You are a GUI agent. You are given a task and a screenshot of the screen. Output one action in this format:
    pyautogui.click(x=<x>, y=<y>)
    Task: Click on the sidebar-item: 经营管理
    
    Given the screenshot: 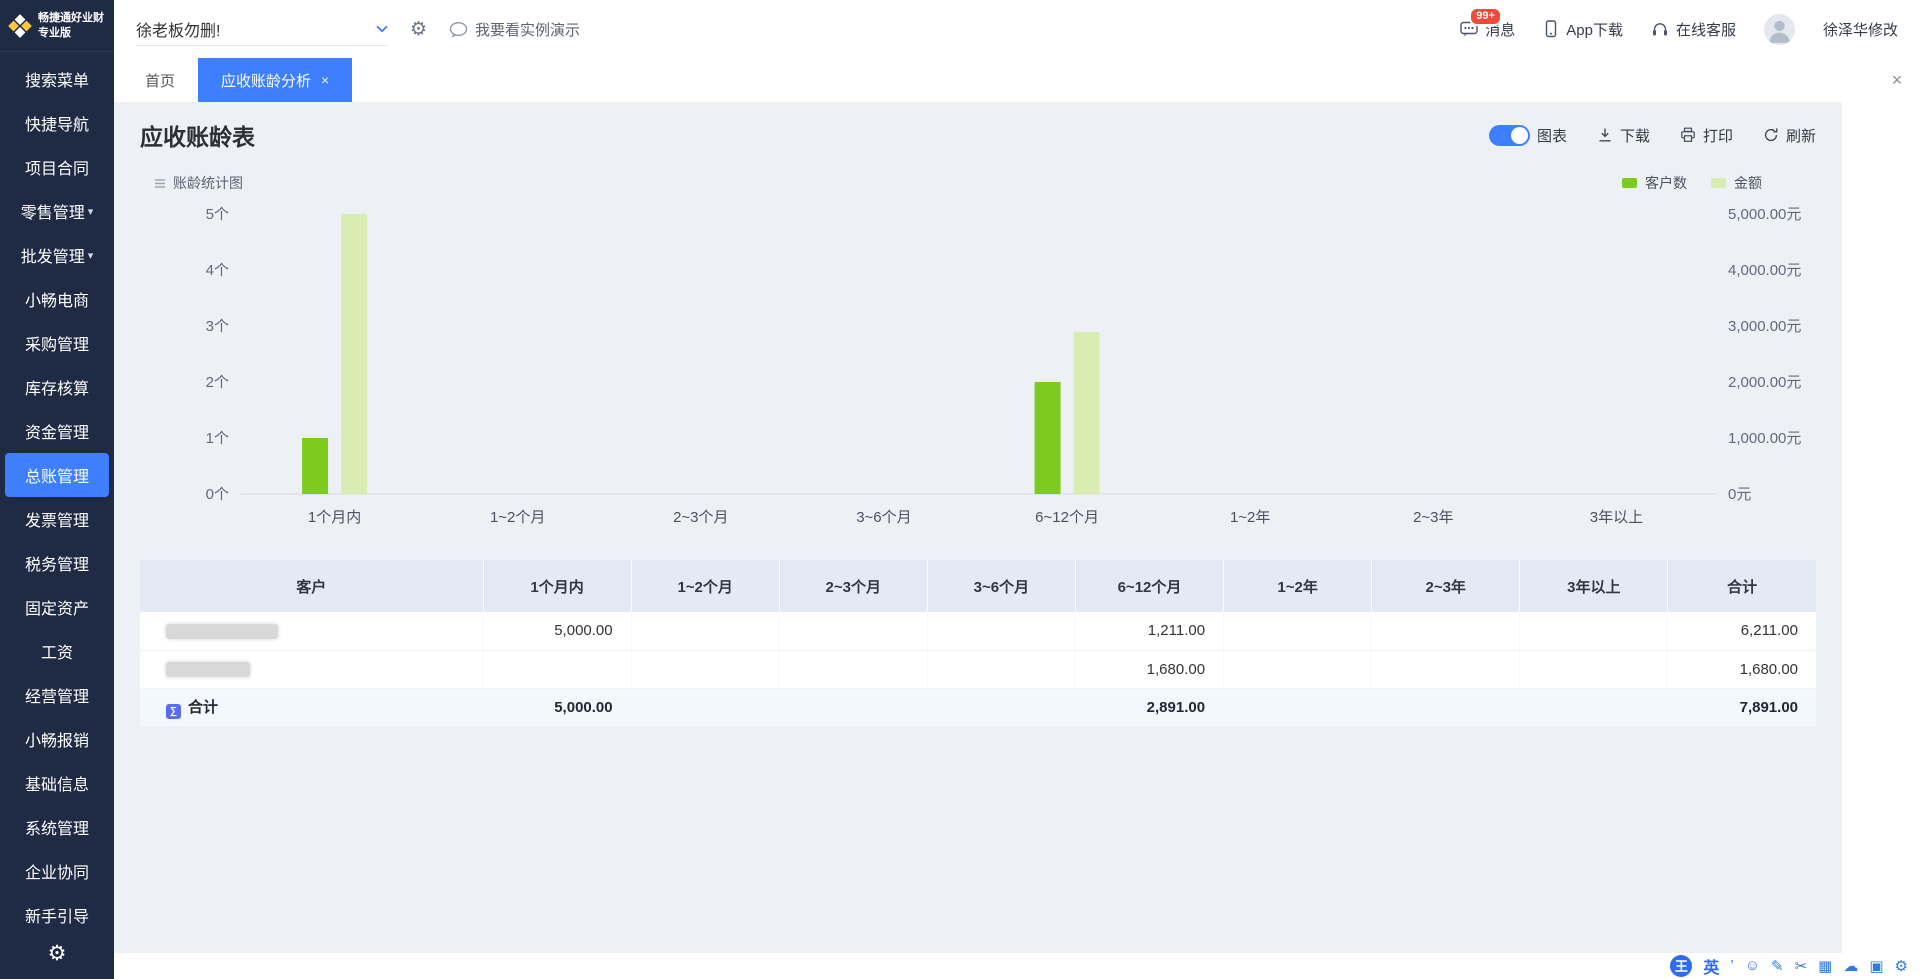 What is the action you would take?
    pyautogui.click(x=57, y=695)
    